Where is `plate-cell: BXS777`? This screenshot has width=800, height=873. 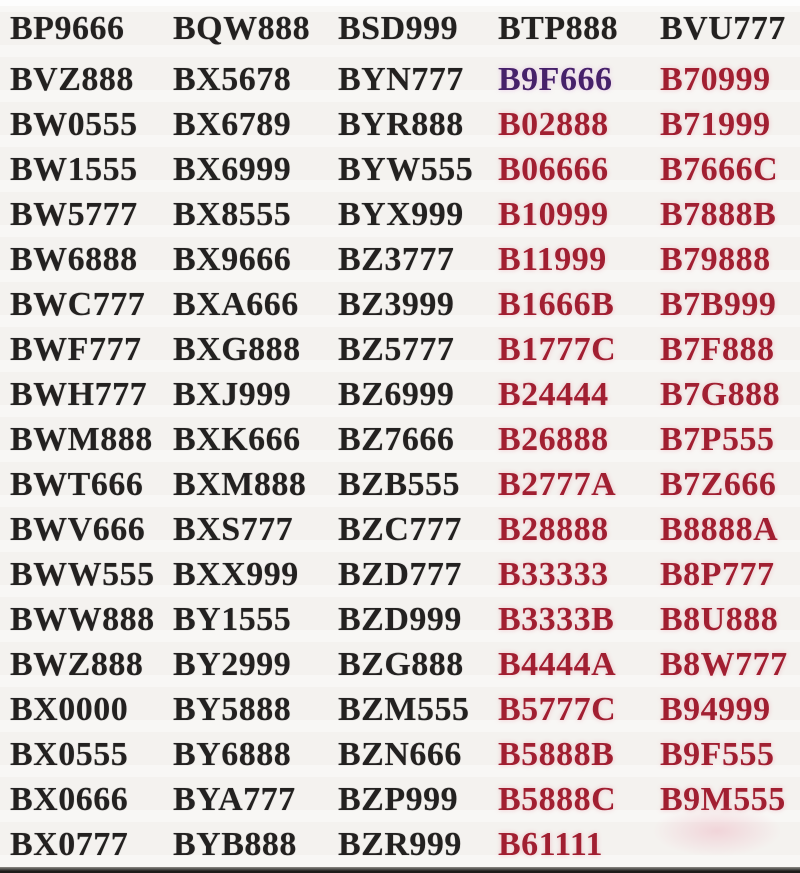
plate-cell: BXS777 is located at coordinates (233, 529).